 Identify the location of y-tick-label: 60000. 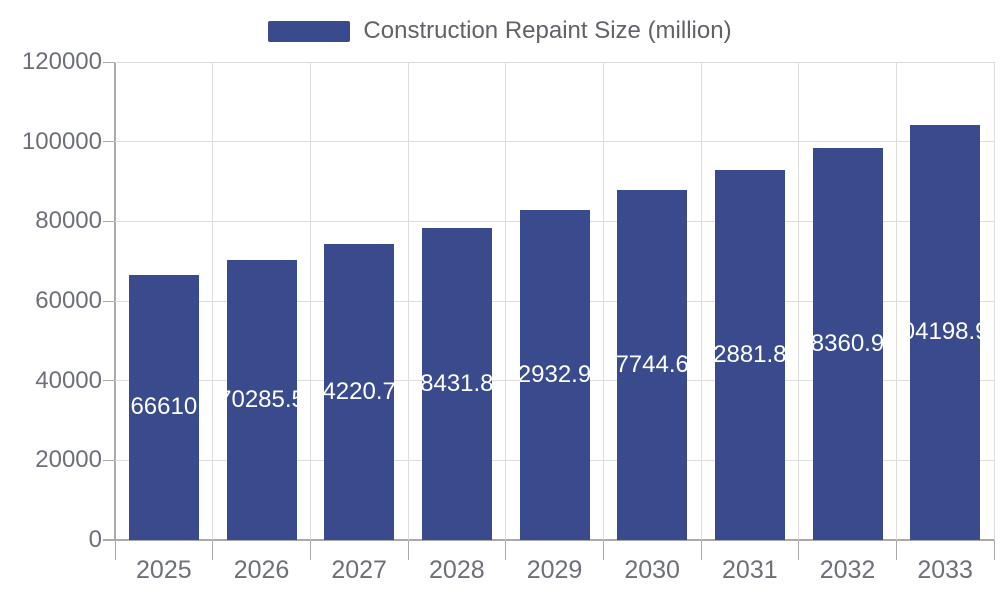
(68, 300).